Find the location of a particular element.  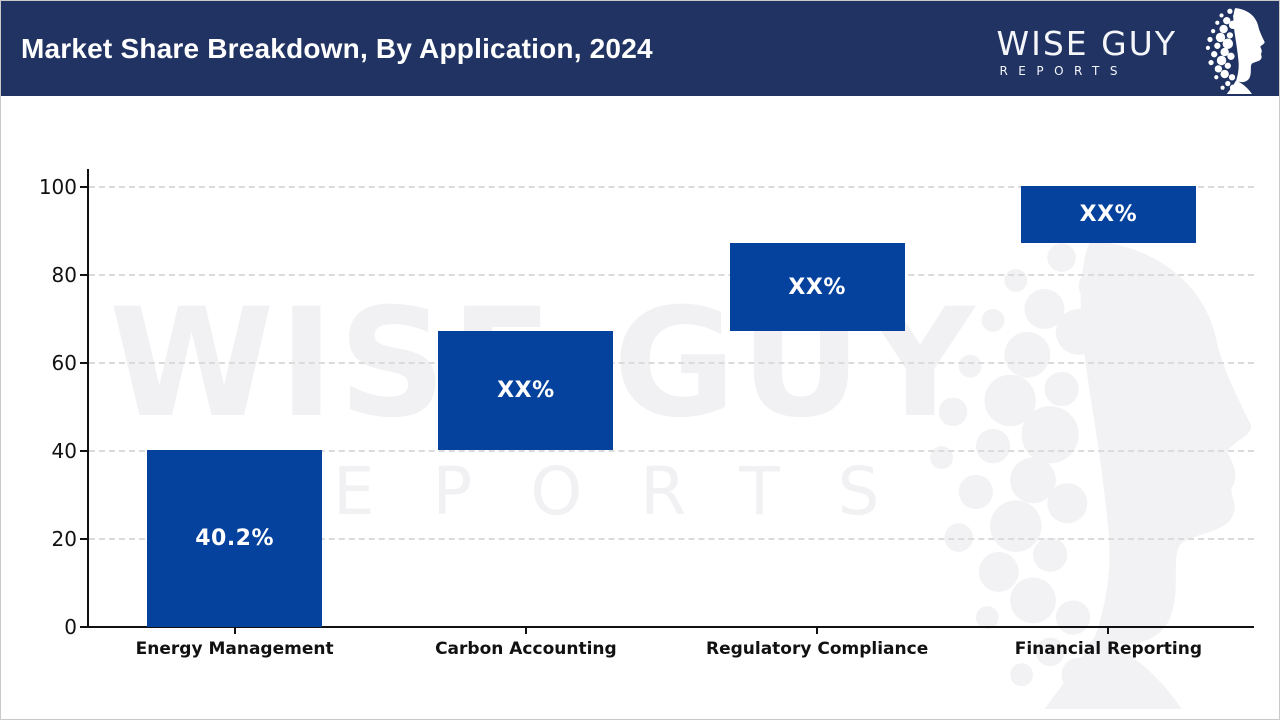

y-tick-label-60: 60 is located at coordinates (64, 363).